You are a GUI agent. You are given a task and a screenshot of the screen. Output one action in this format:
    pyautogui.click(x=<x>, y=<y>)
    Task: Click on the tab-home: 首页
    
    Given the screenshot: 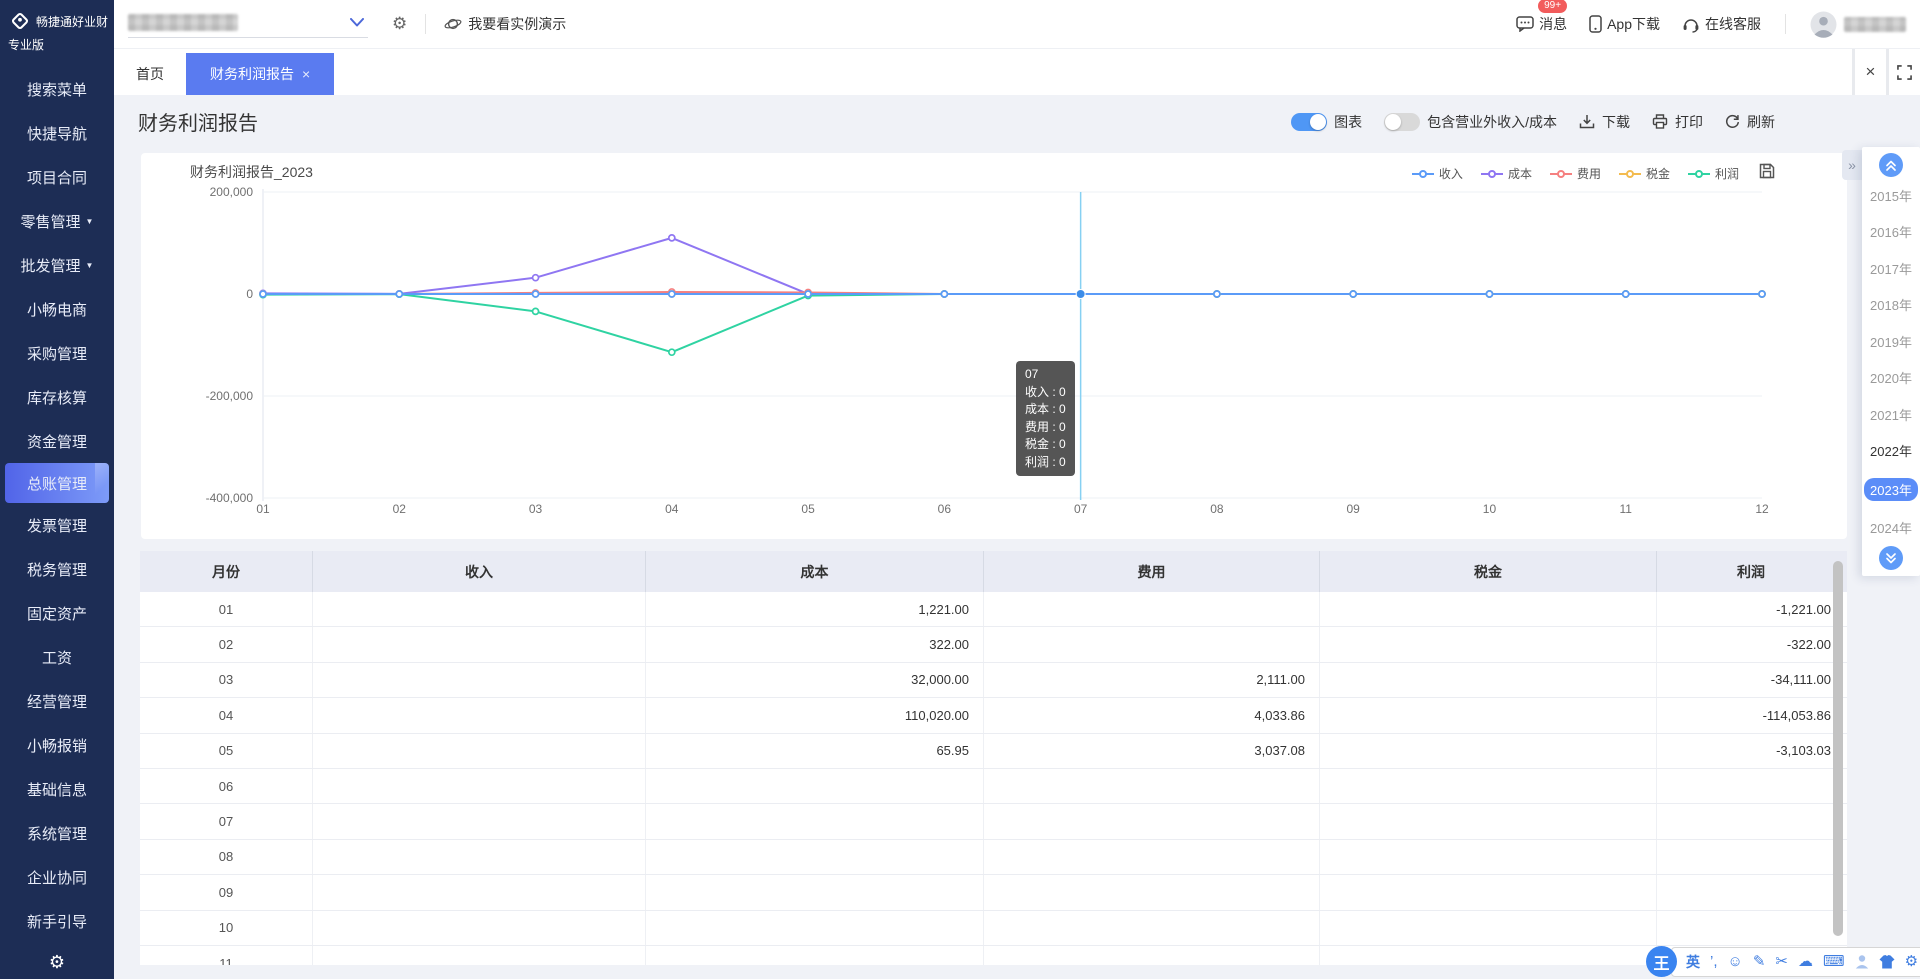 What is the action you would take?
    pyautogui.click(x=150, y=74)
    